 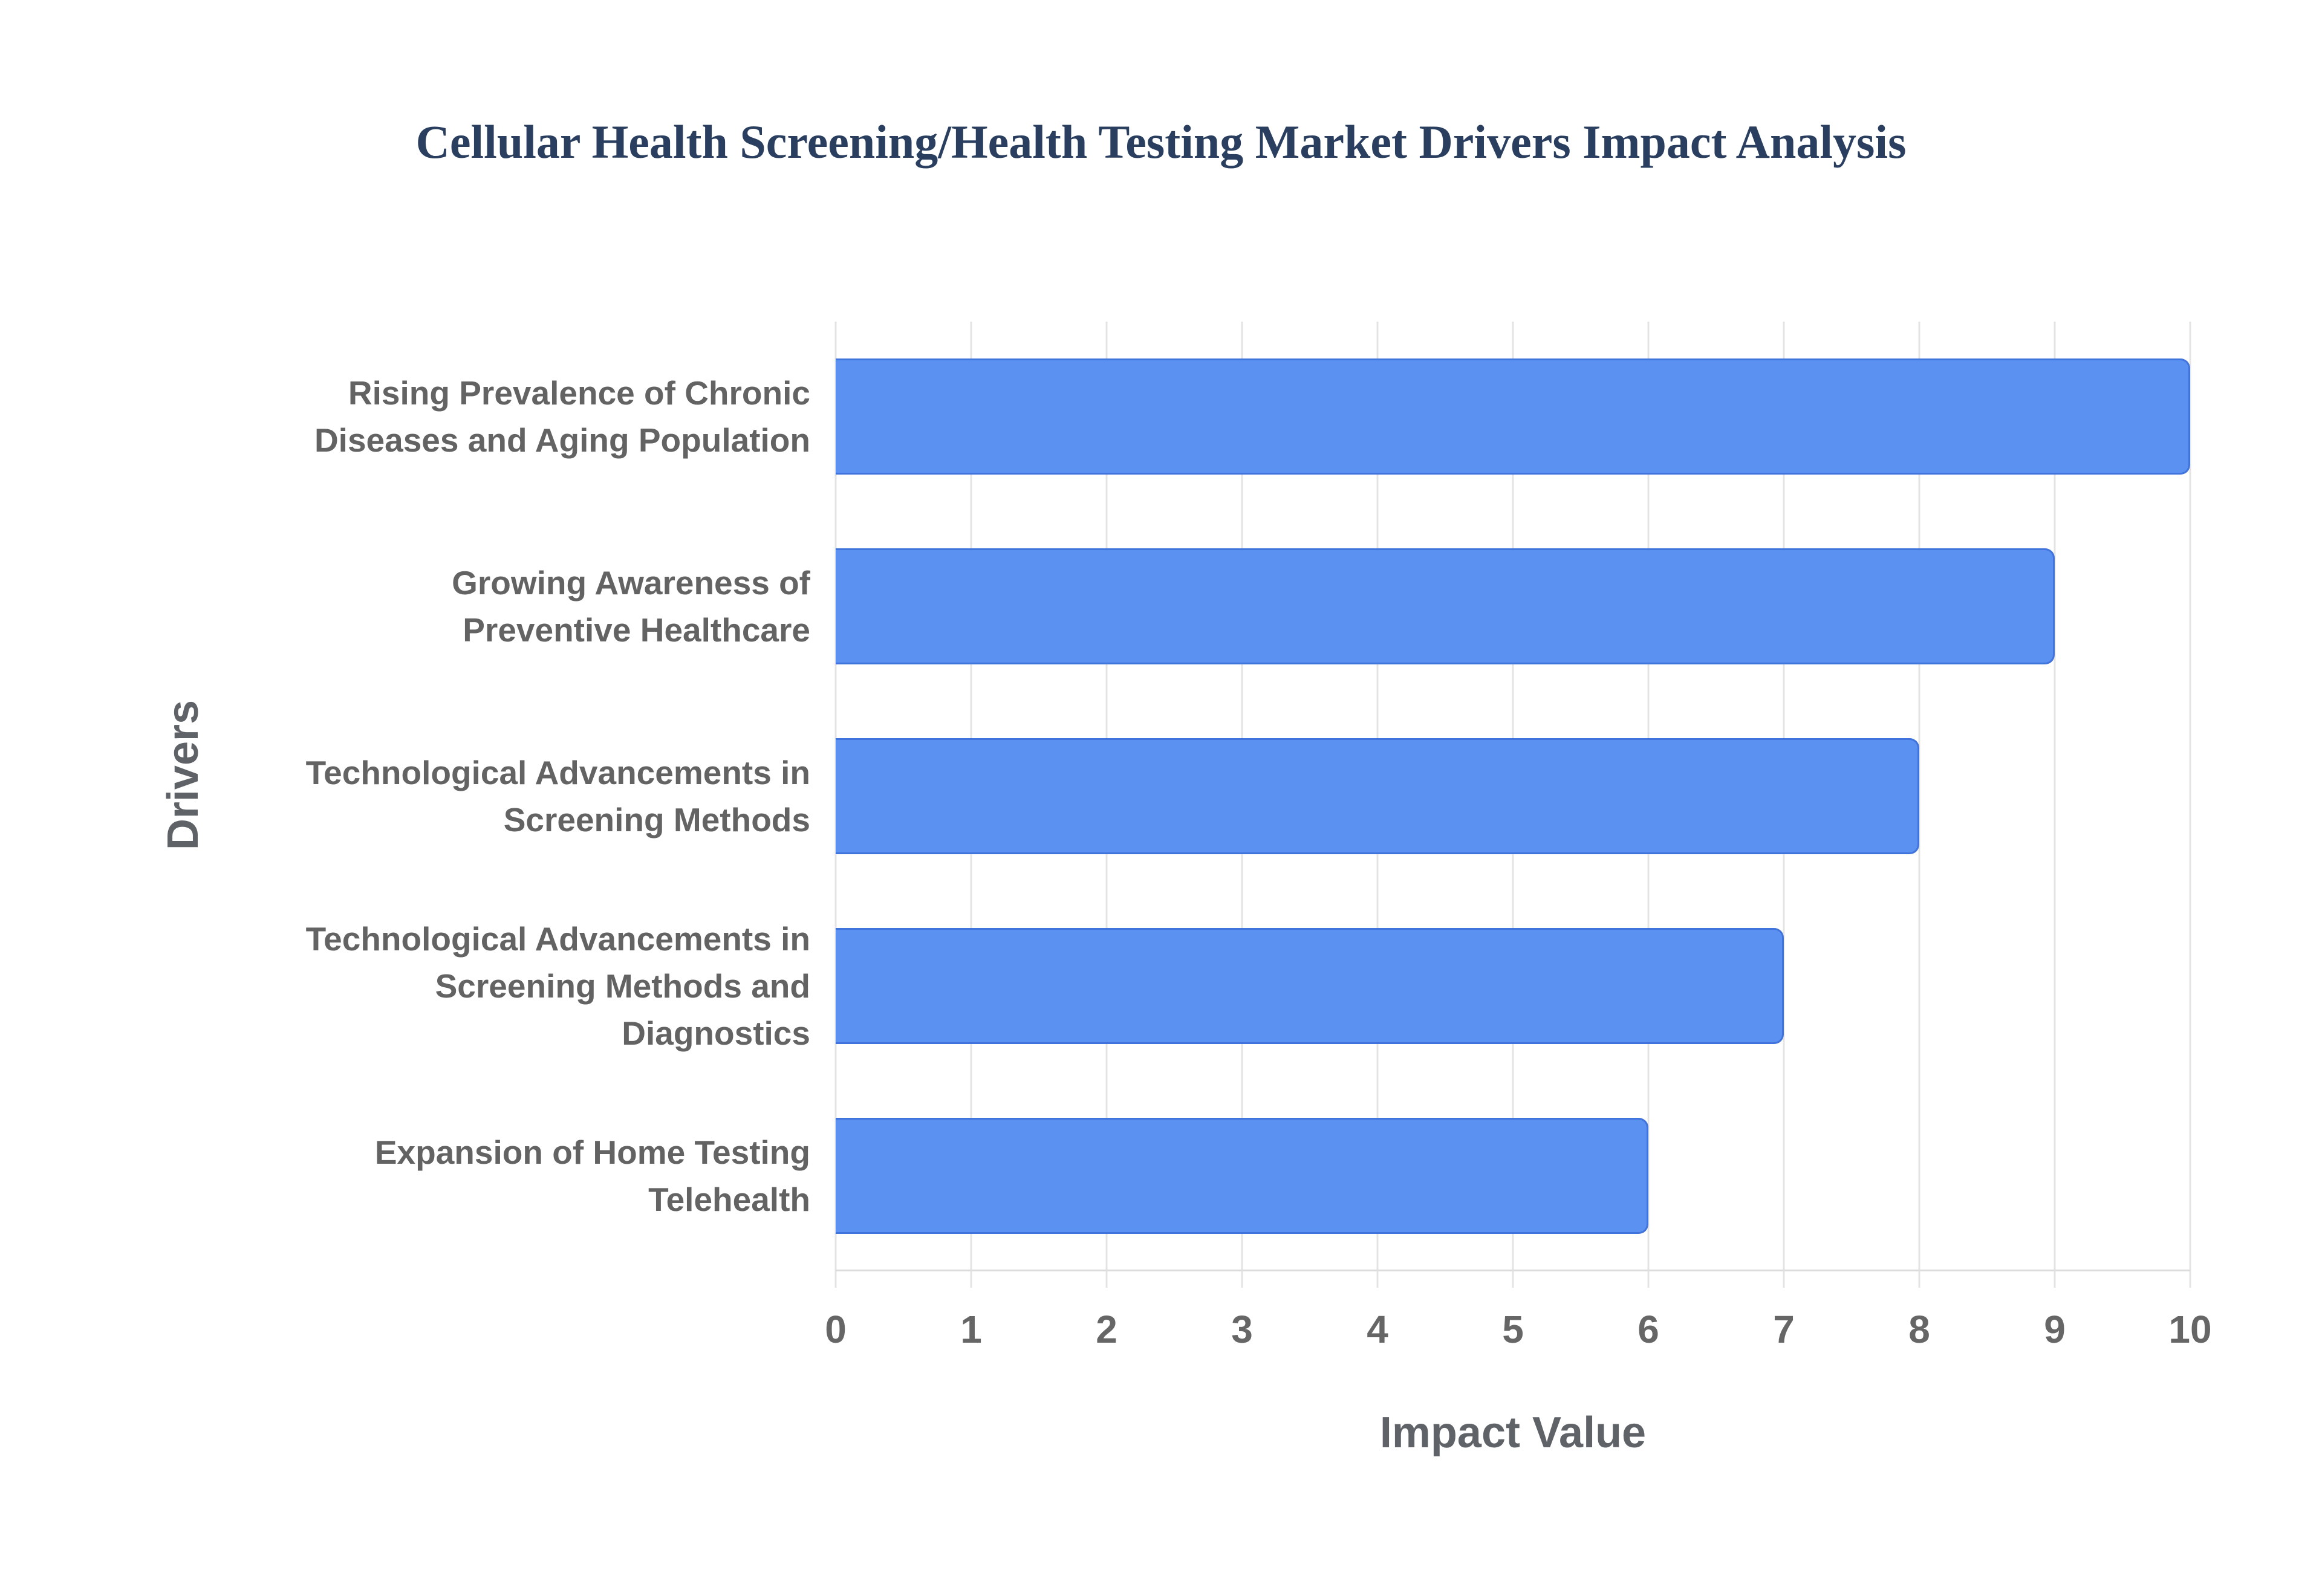 What do you see at coordinates (592, 1152) in the screenshot?
I see `y-category-label-line: Expansion of Home Testing` at bounding box center [592, 1152].